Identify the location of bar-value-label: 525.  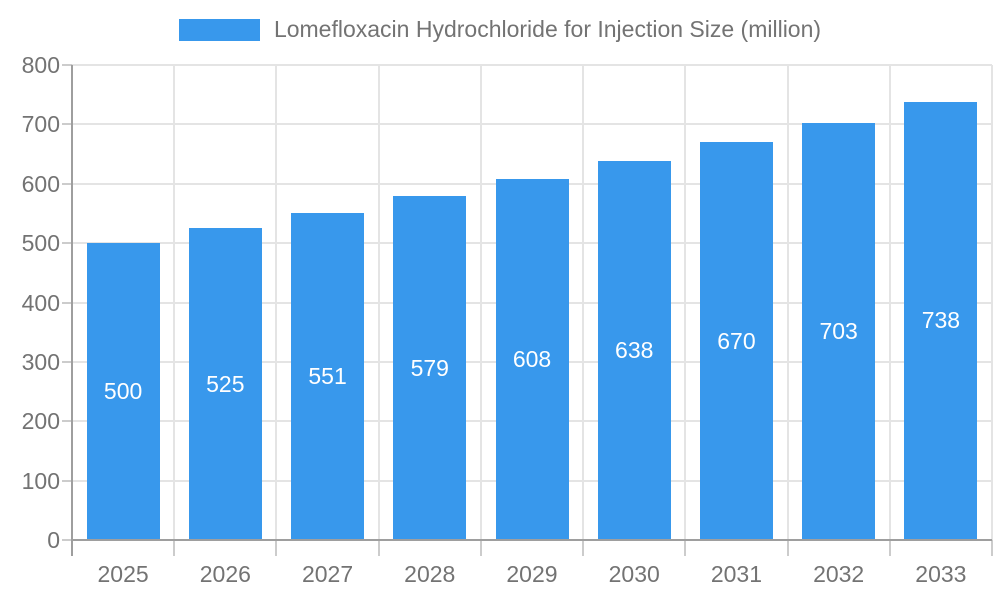
(225, 383).